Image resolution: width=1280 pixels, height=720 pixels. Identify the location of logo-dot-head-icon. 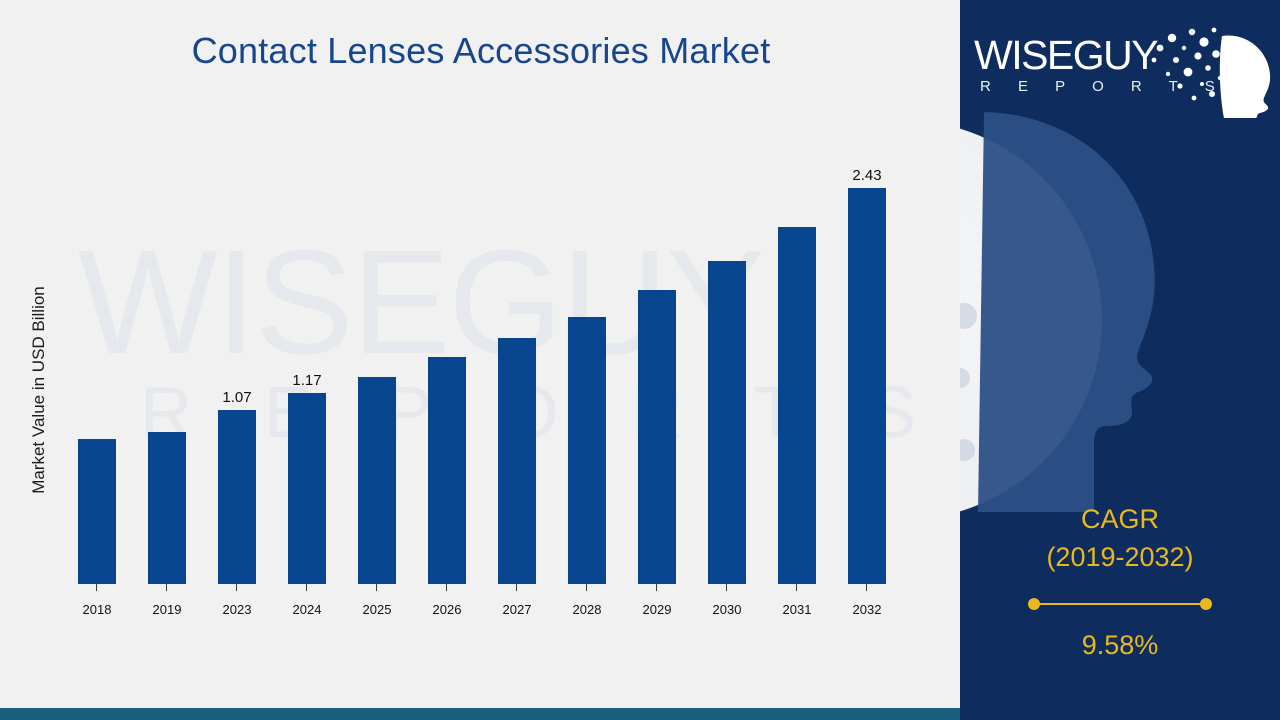
(1211, 72).